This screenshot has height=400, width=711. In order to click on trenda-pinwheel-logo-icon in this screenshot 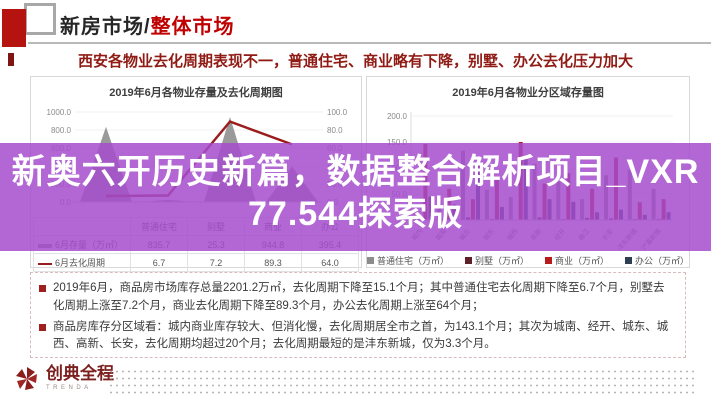, I will do `click(26, 378)`.